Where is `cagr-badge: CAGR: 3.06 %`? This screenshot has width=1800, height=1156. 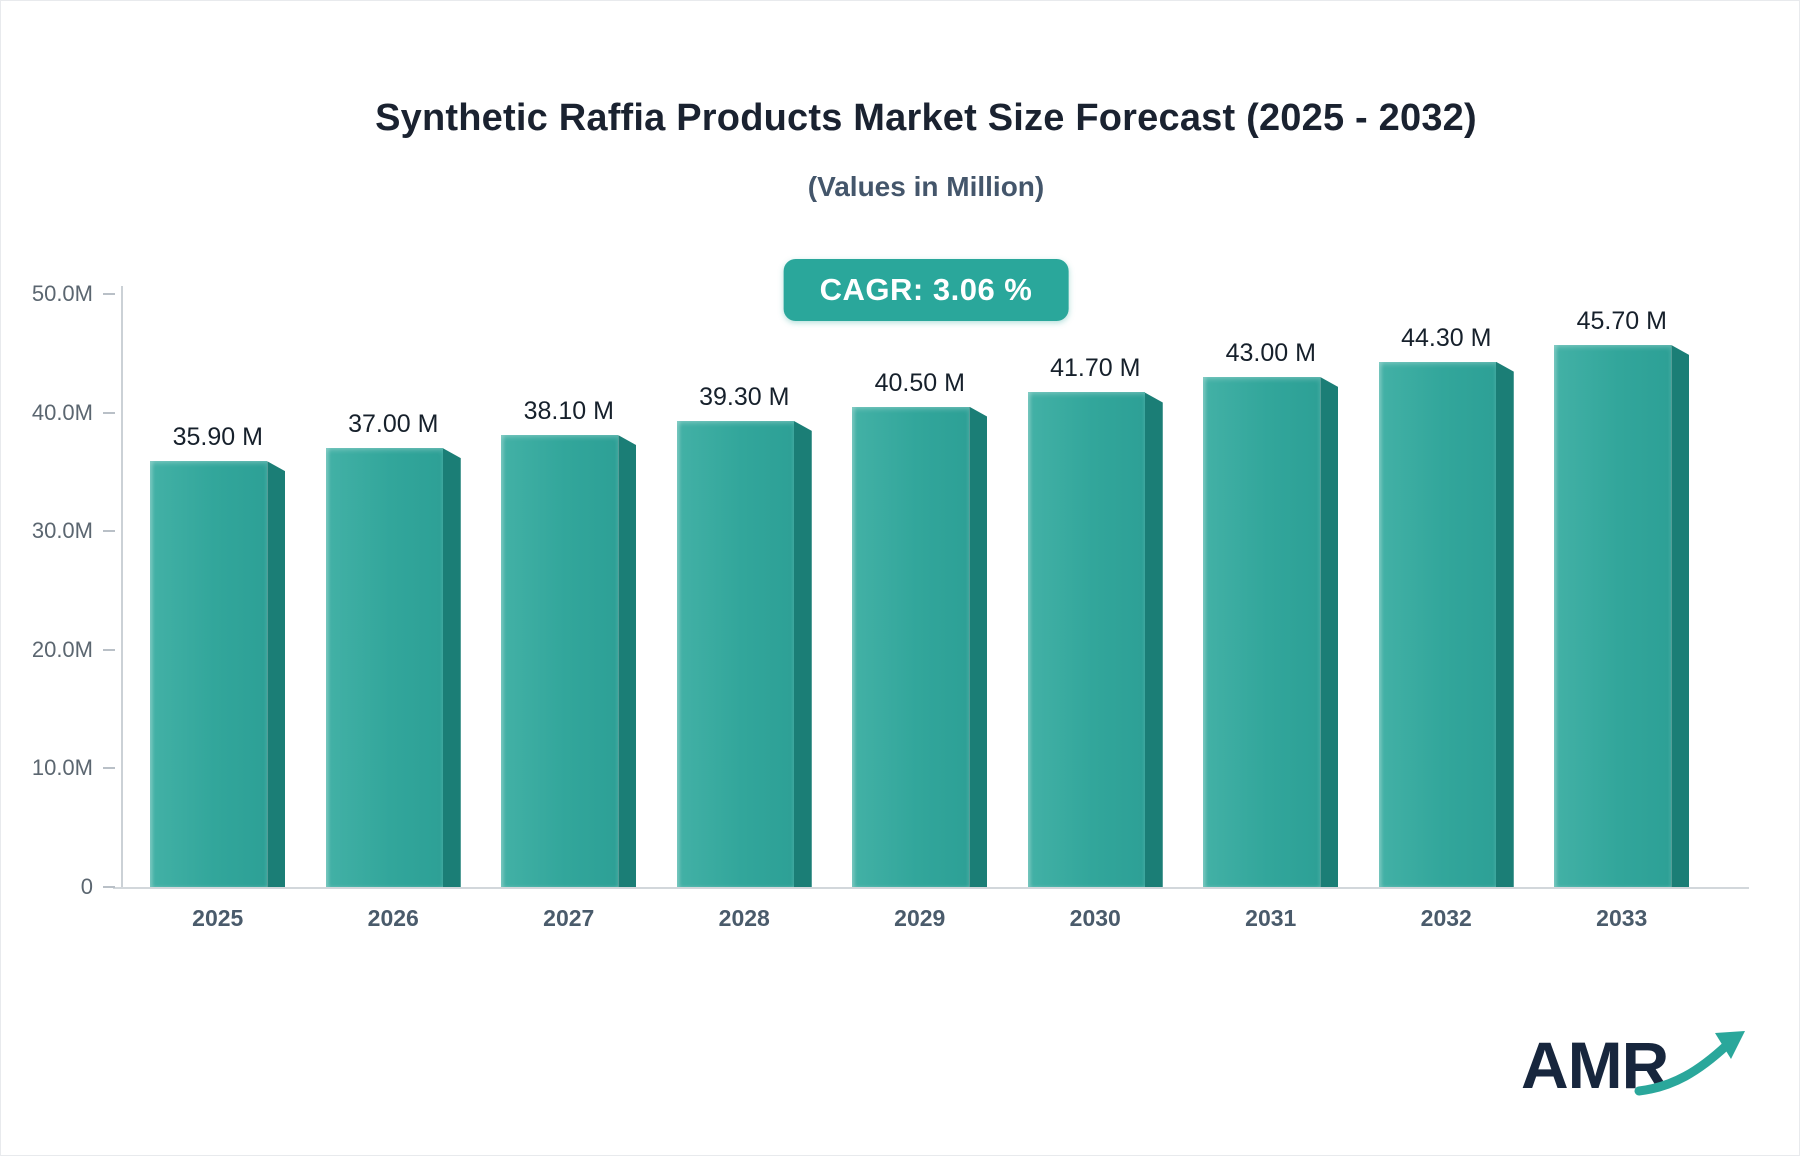 cagr-badge: CAGR: 3.06 % is located at coordinates (926, 290).